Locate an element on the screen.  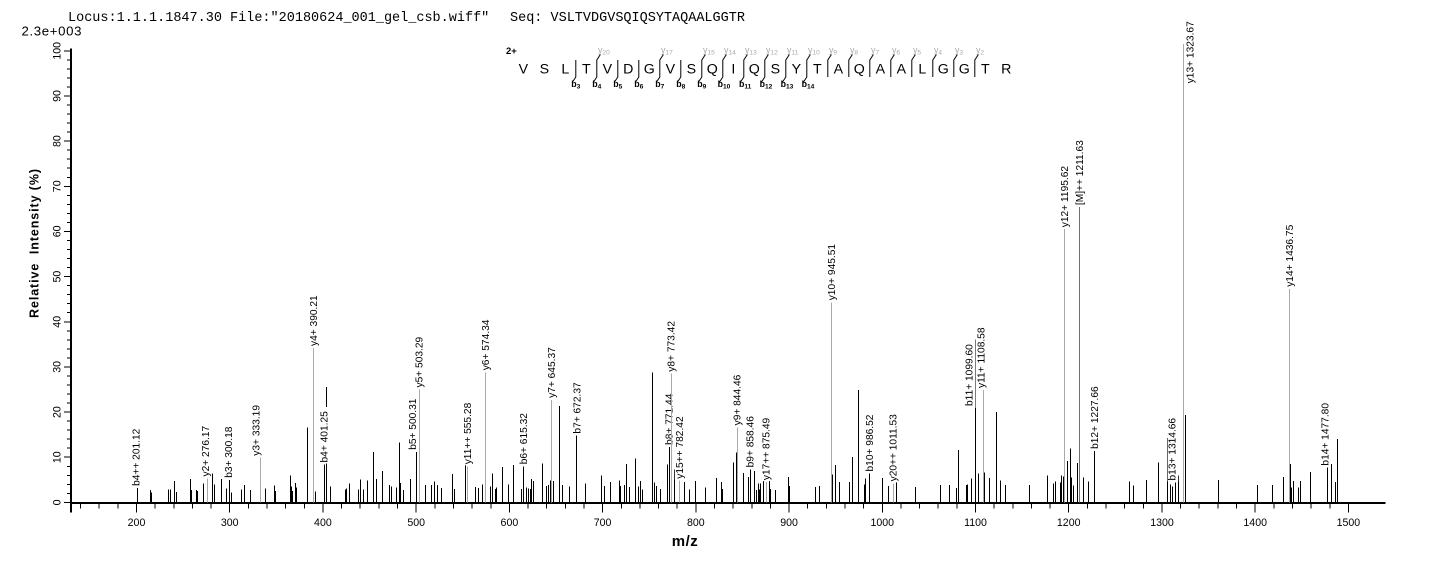
svg-text: [M]++ 1211.63 is located at coordinates (1080, 172).